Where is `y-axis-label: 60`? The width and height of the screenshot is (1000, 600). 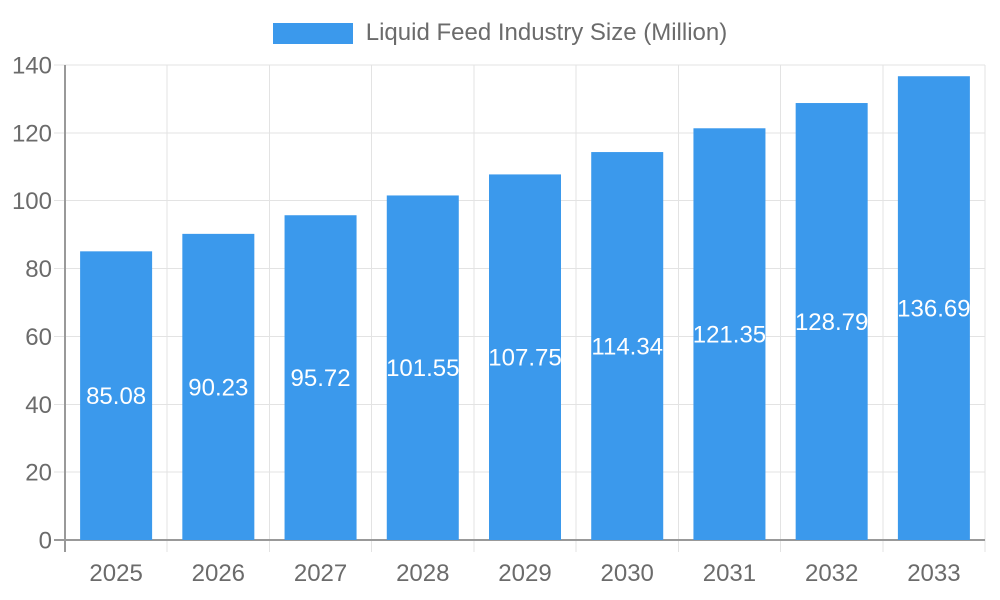 y-axis-label: 60 is located at coordinates (38, 337).